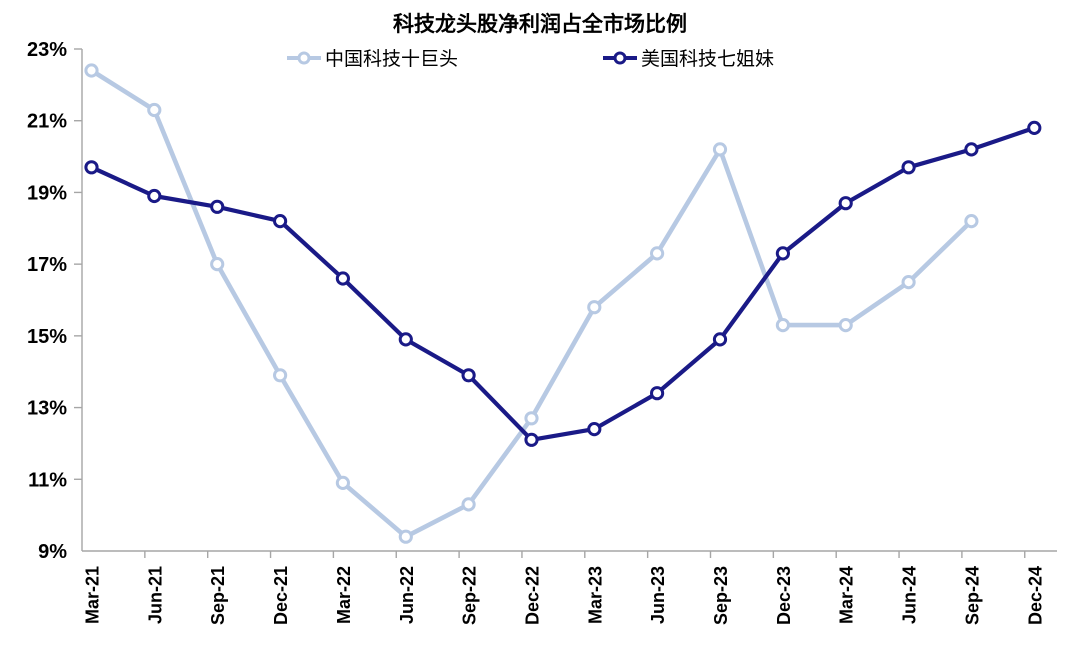 This screenshot has width=1080, height=652. Describe the element at coordinates (721, 595) in the screenshot. I see `x-tick-label: Sep-23` at that location.